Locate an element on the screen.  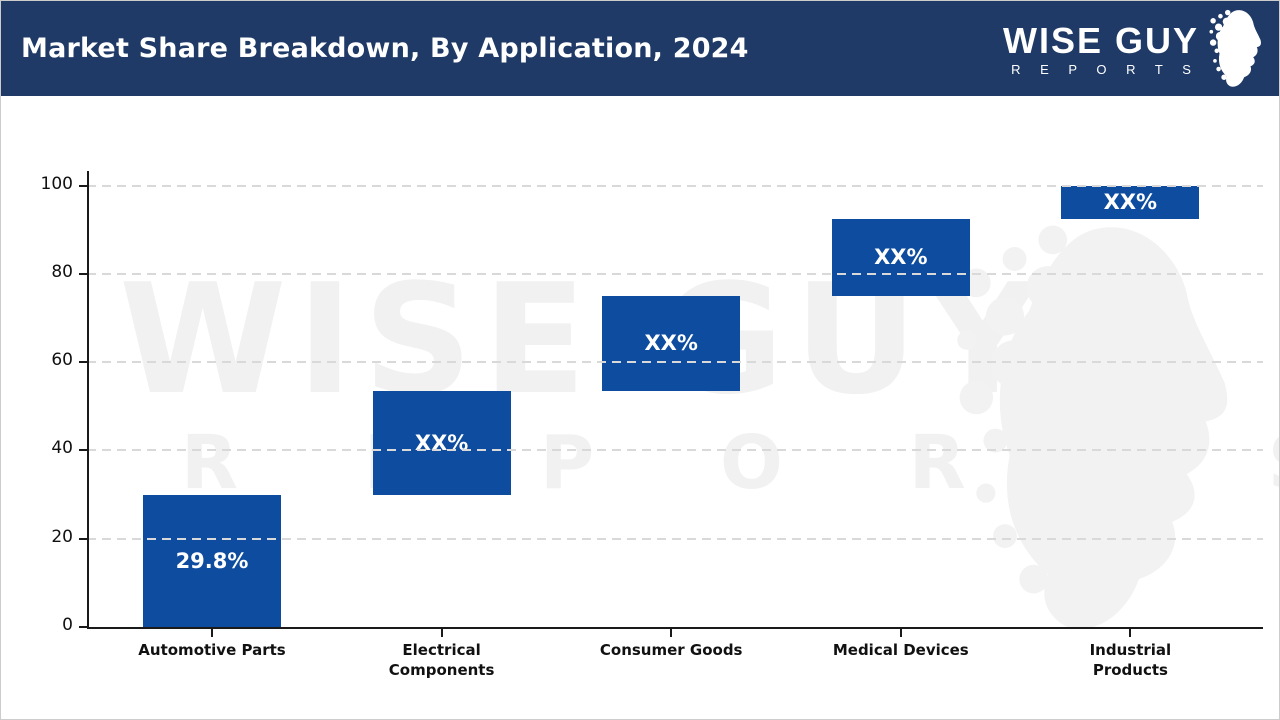
bar-electrical-components: XX% is located at coordinates (441, 443).